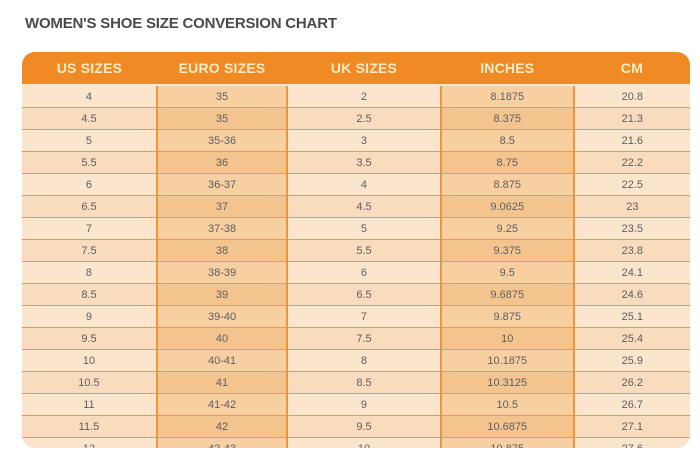 The height and width of the screenshot is (462, 700). I want to click on header-us-sizes: US SIZES, so click(89, 69).